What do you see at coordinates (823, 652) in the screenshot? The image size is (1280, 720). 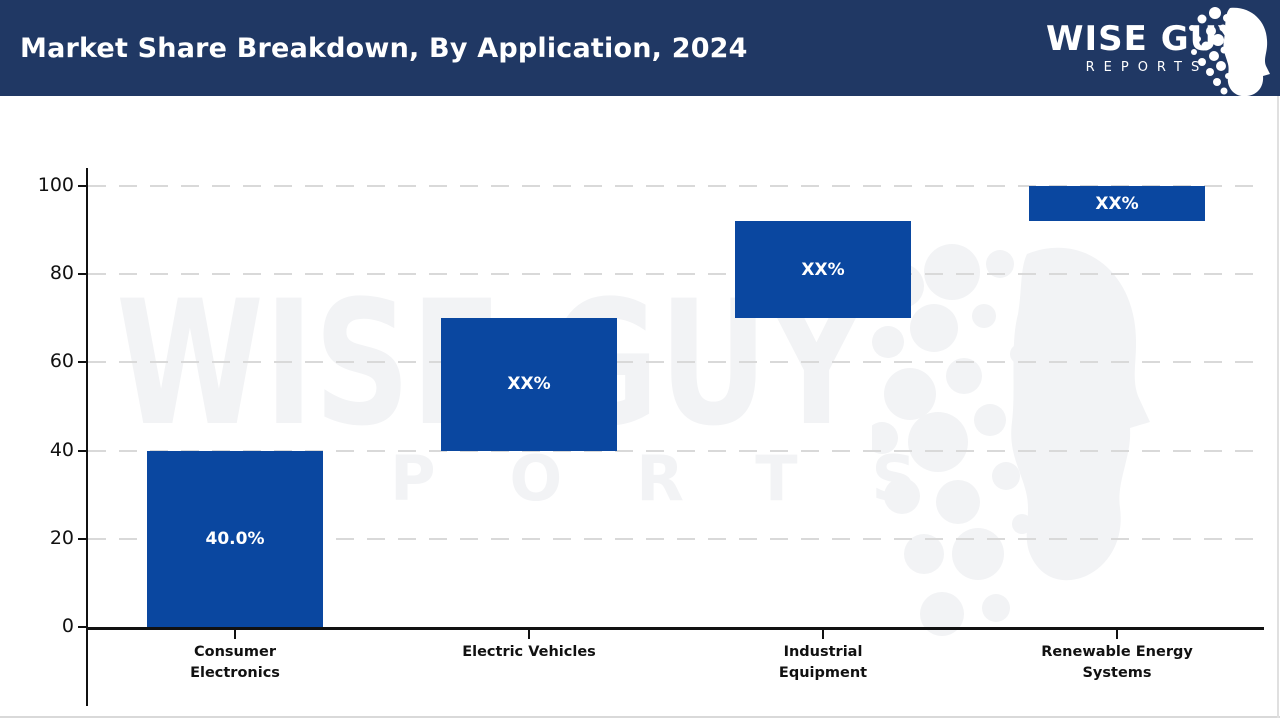 I see `x-category-label-line: Industrial` at bounding box center [823, 652].